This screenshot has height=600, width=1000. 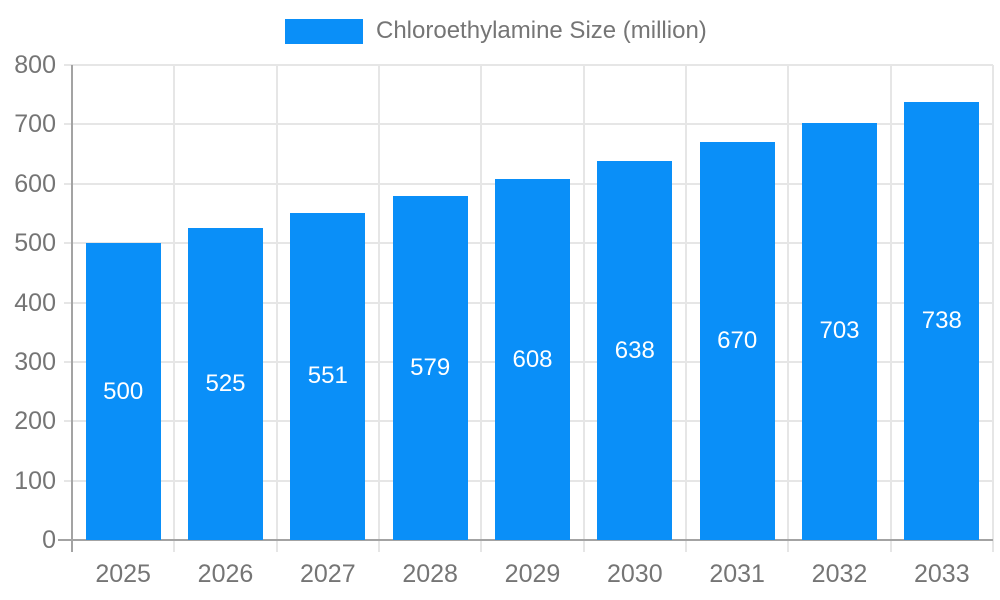 I want to click on x-axis-tick-label: 2030, so click(x=635, y=574).